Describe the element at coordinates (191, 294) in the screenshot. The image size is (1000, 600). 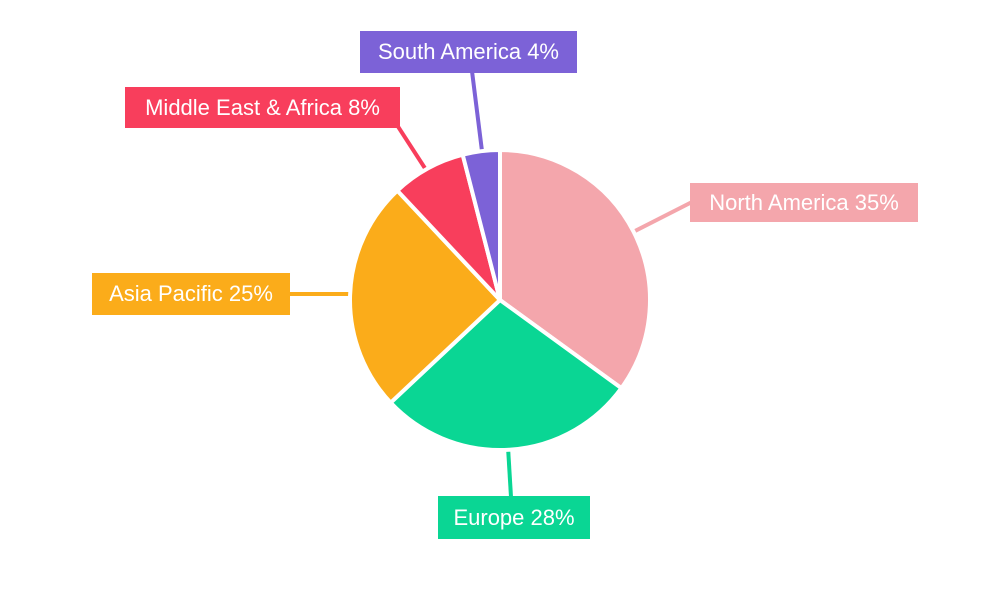
I see `callout-asia-pacific: Asia Pacific 25%` at that location.